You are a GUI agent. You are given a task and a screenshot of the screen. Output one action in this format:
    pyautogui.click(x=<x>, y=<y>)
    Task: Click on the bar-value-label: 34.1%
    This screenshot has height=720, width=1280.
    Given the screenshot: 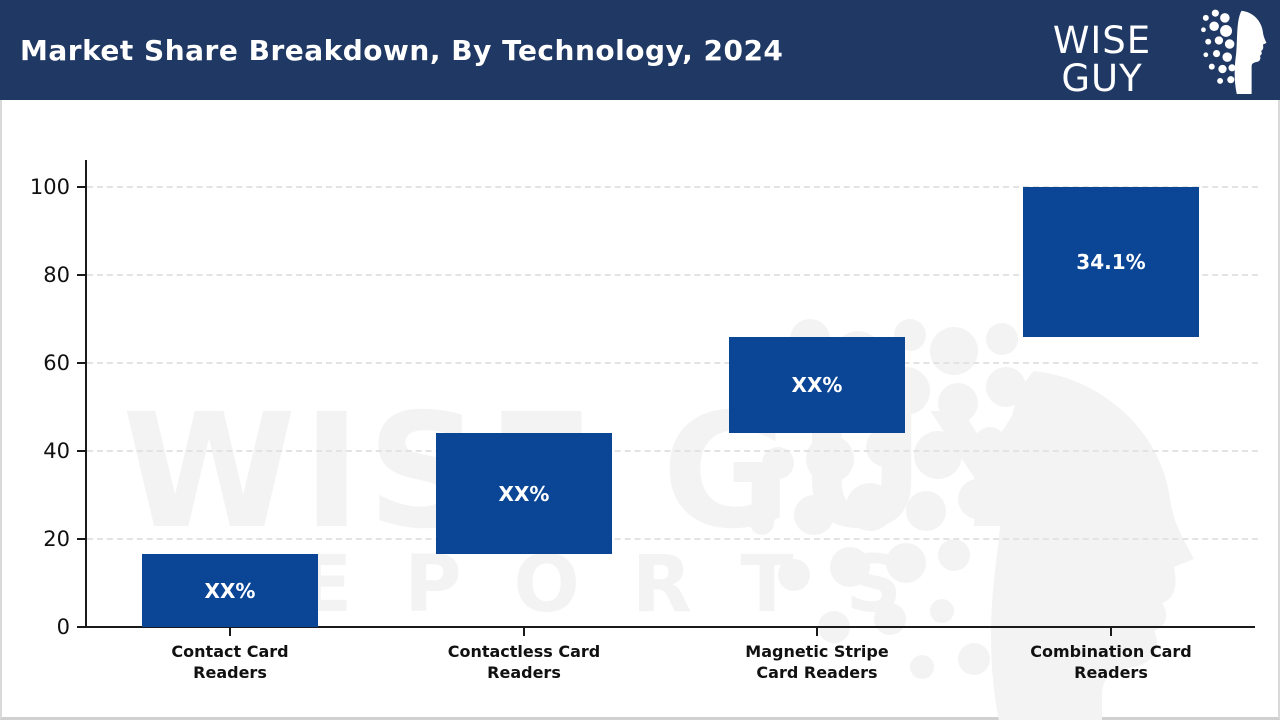 What is the action you would take?
    pyautogui.click(x=1111, y=262)
    